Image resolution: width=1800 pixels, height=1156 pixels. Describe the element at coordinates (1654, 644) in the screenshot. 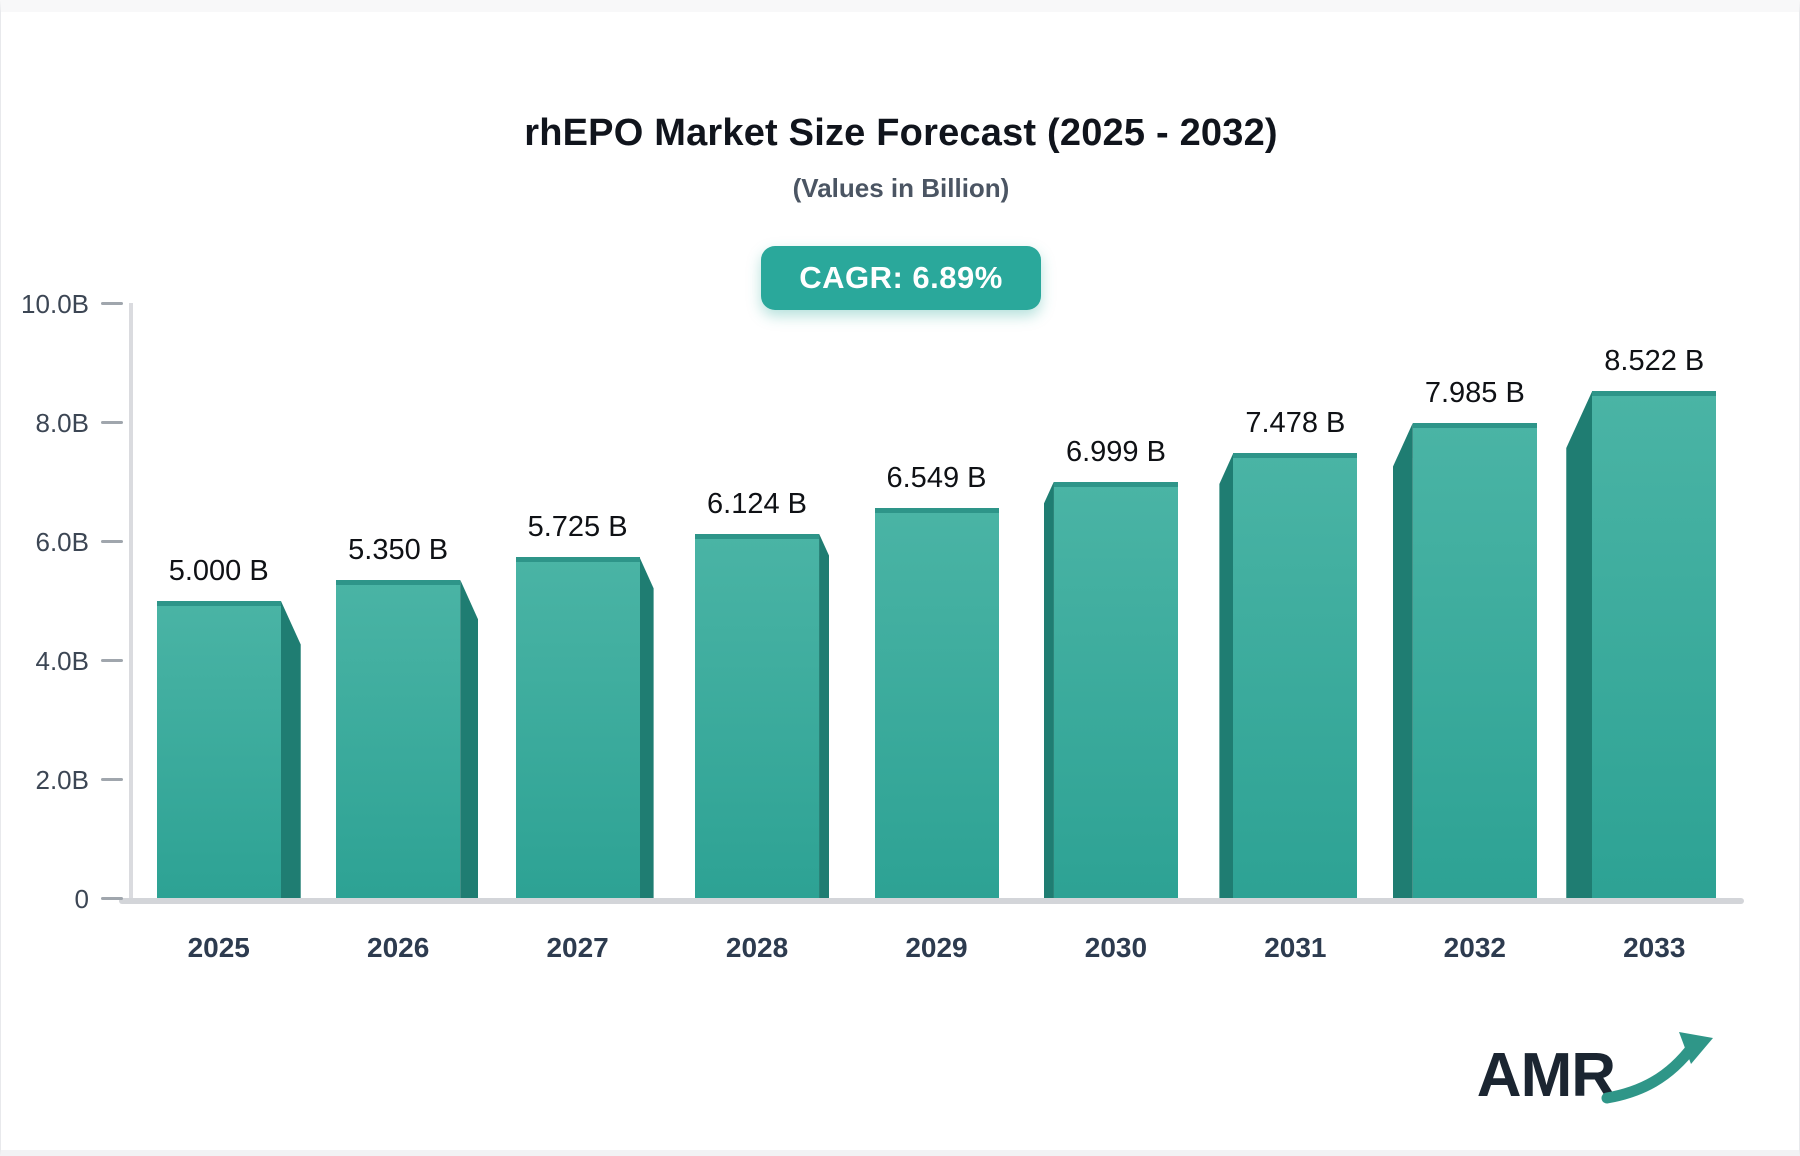

I see `bar-2033` at that location.